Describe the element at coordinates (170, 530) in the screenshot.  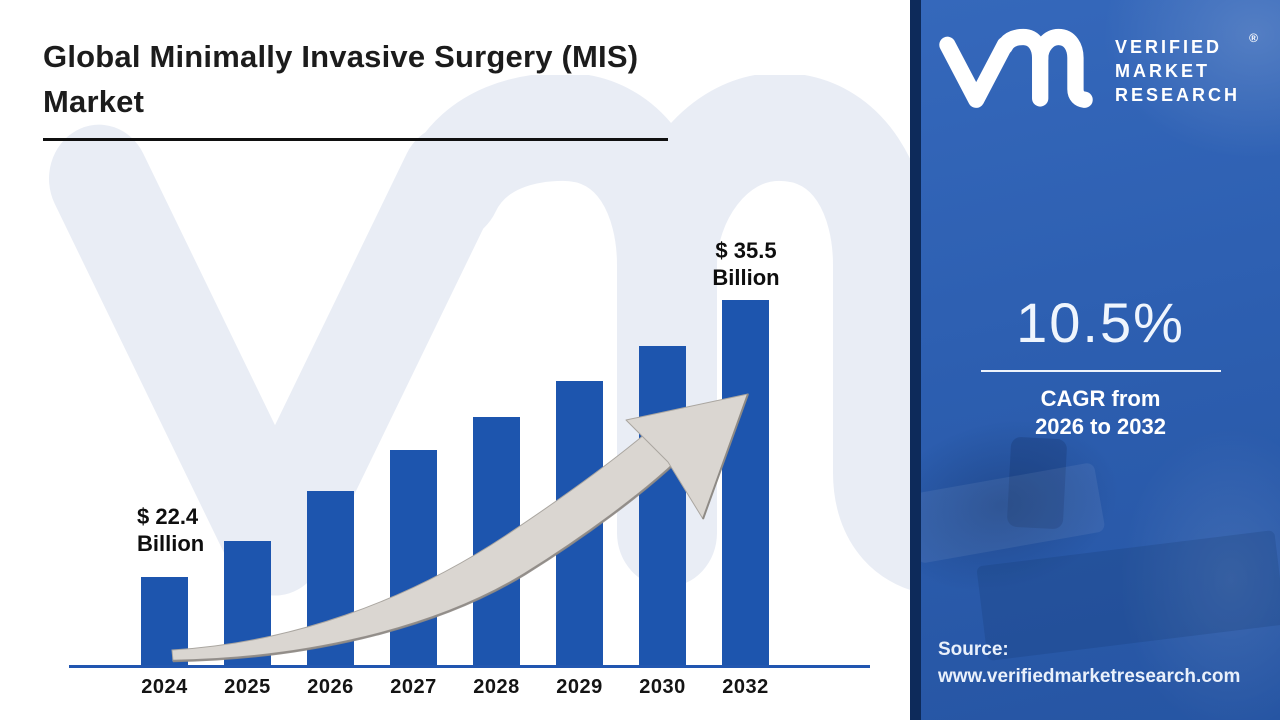
I see `first-bar-value-label: $ 22.4 Billion` at that location.